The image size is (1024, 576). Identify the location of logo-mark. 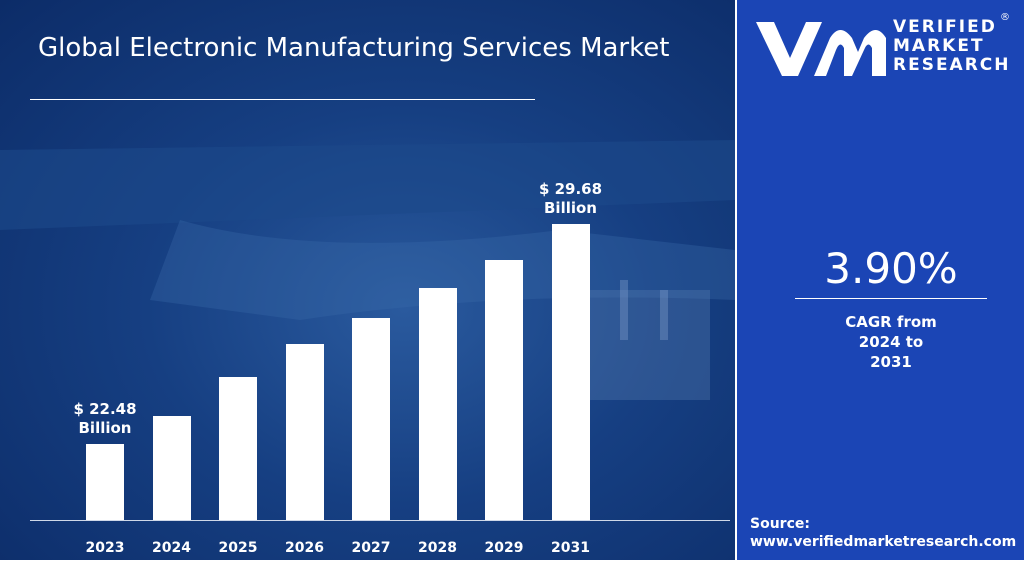
(821, 49).